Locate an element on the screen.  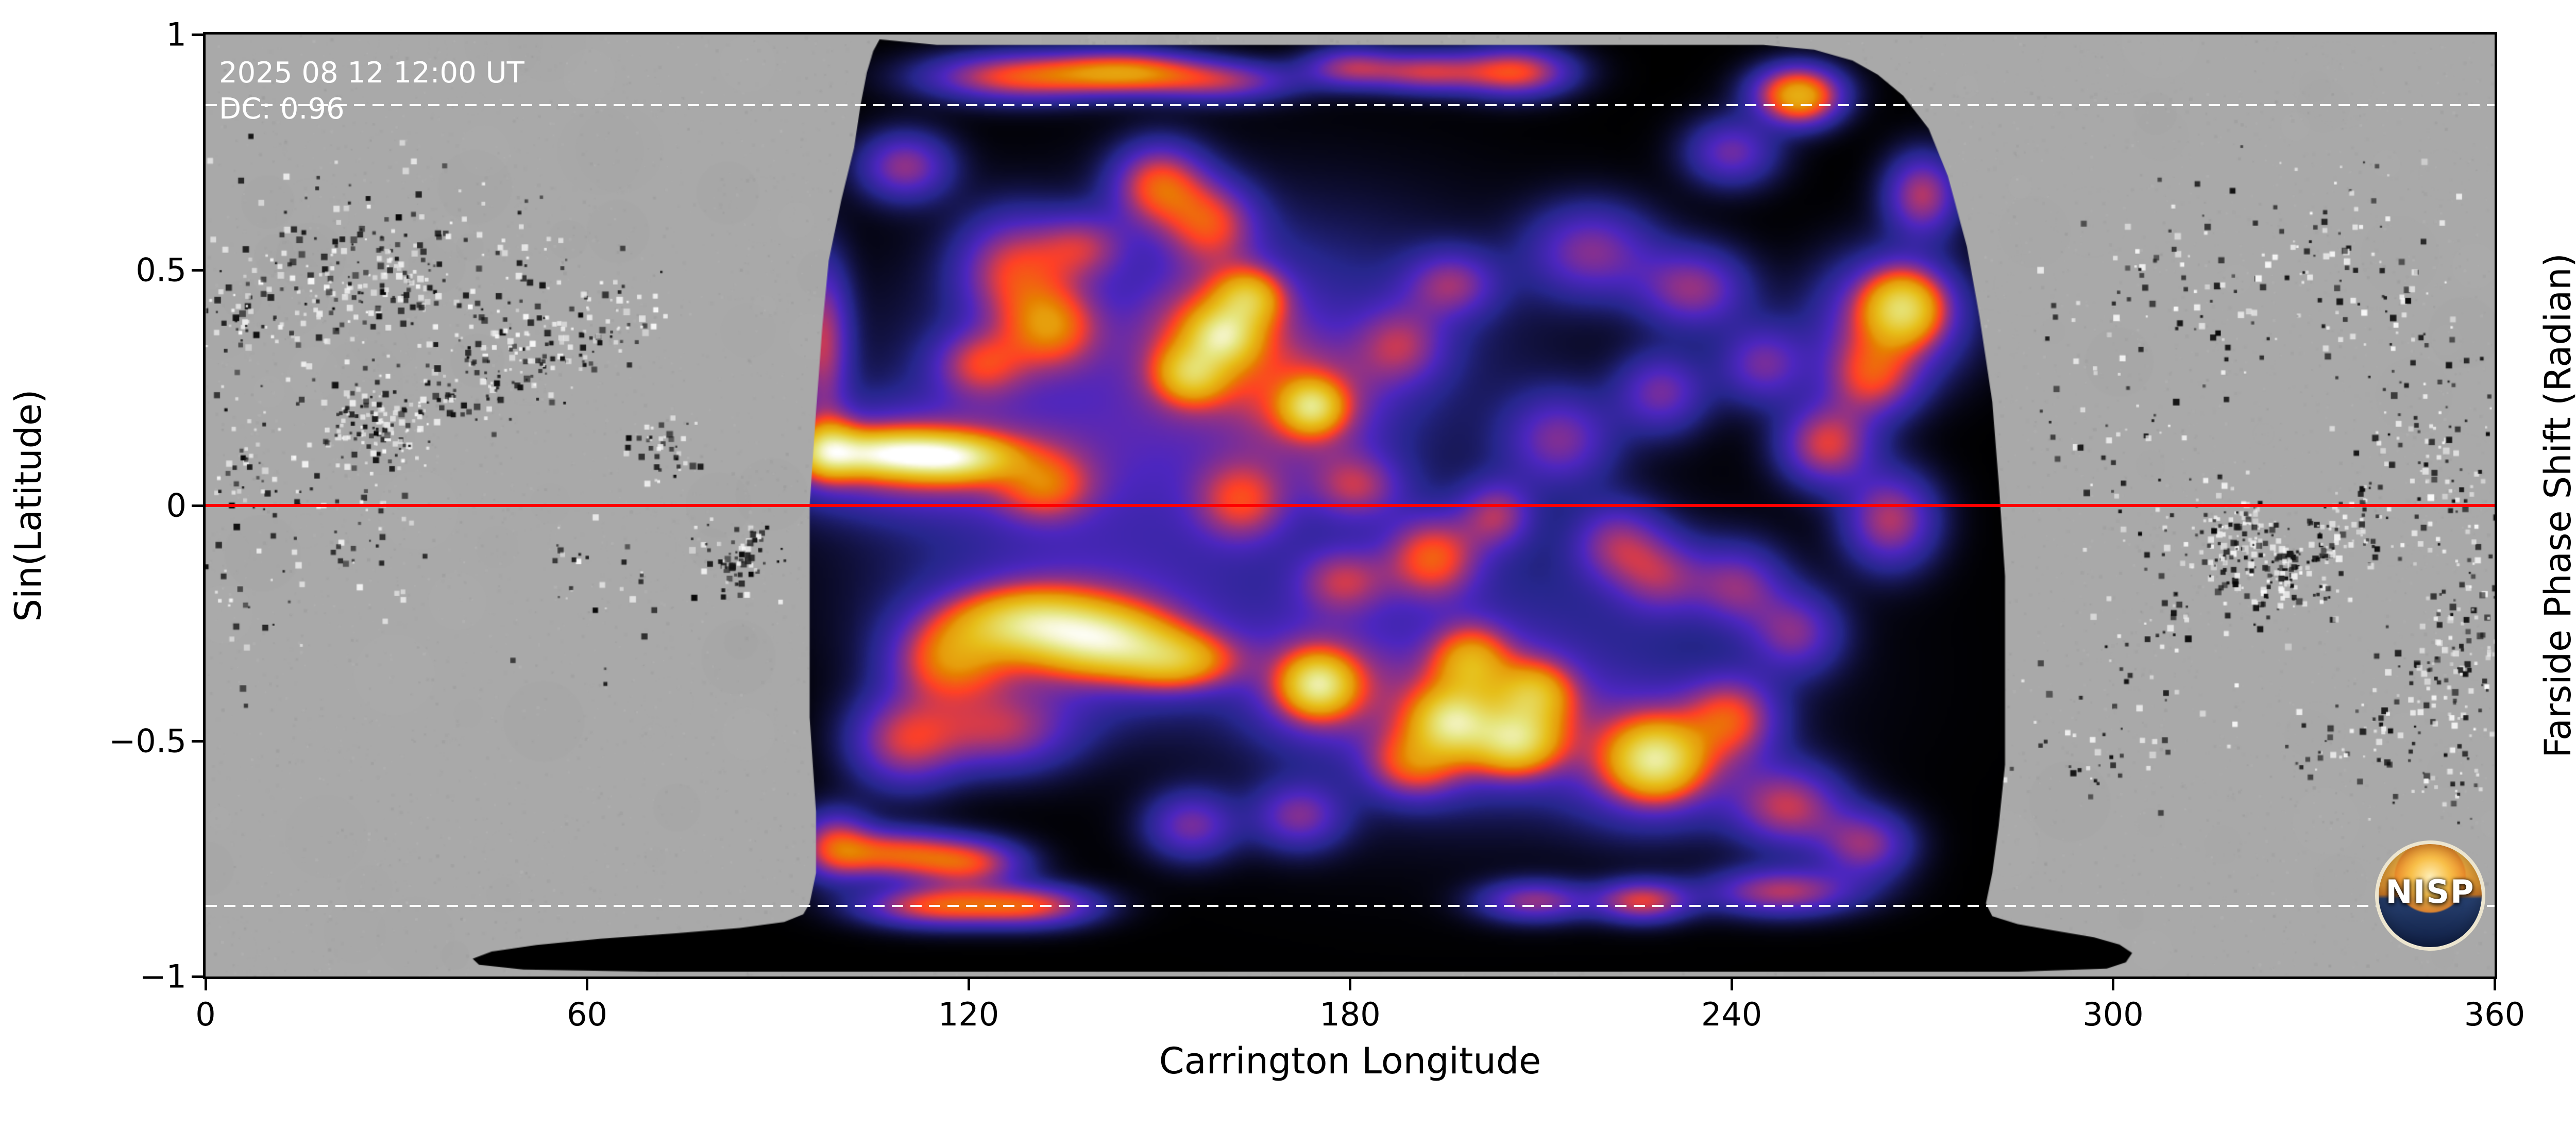
x-tick-label: 120 is located at coordinates (968, 1015).